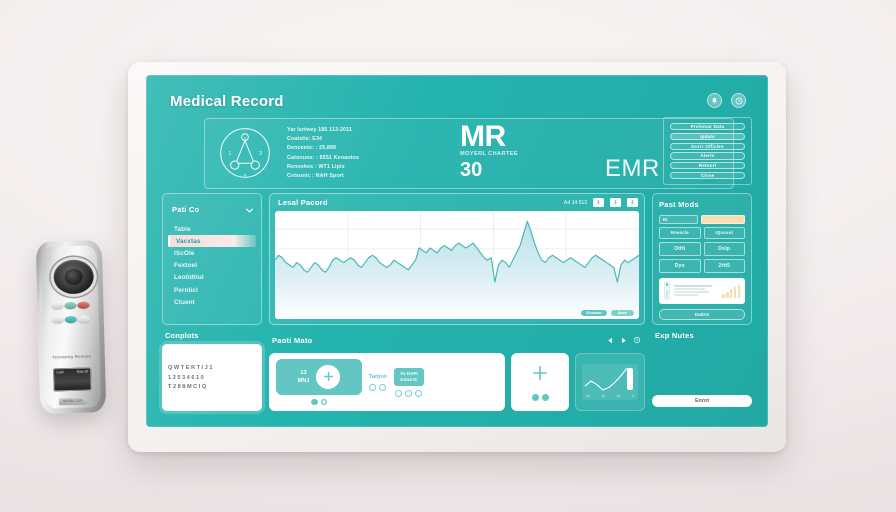 Image resolution: width=896 pixels, height=512 pixels. I want to click on meta-line: Coaistie: E34, so click(305, 139).